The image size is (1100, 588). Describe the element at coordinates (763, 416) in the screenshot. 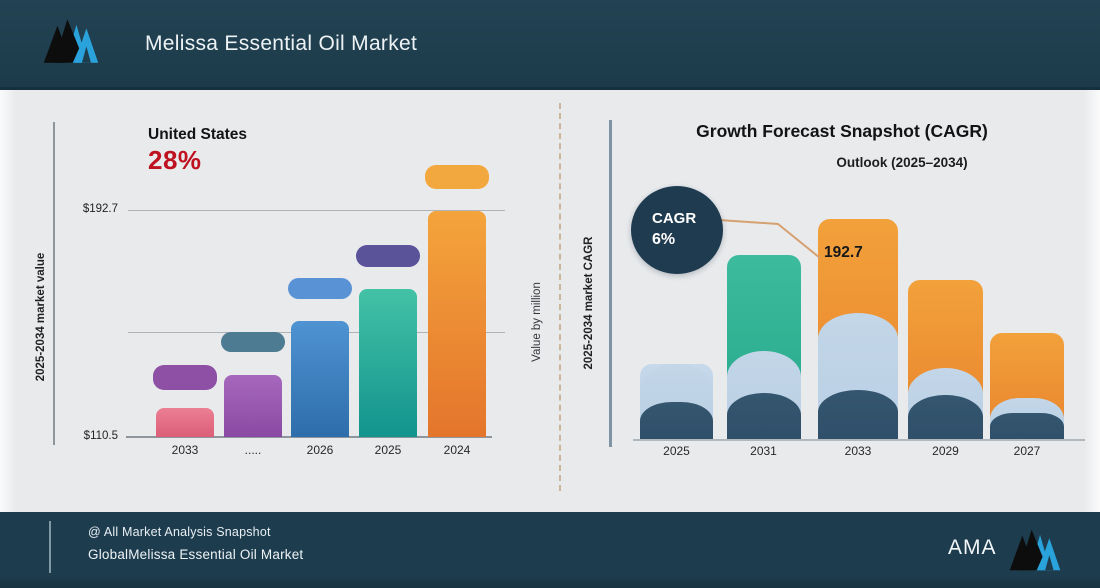

I see `segment-base-2031` at that location.